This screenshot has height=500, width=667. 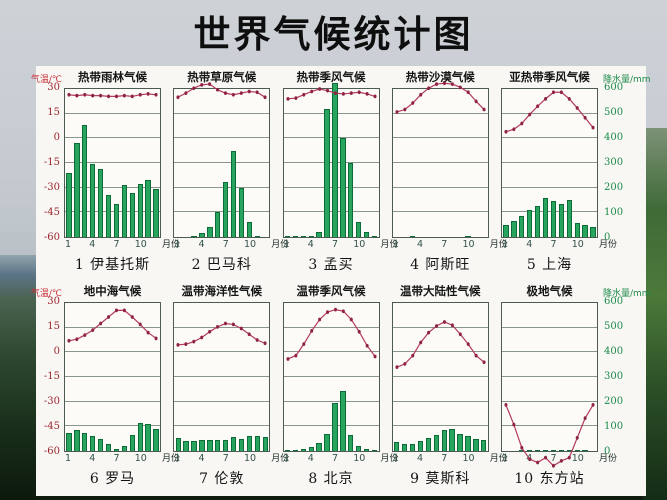 I want to click on month-tick-4: 4, so click(x=420, y=458).